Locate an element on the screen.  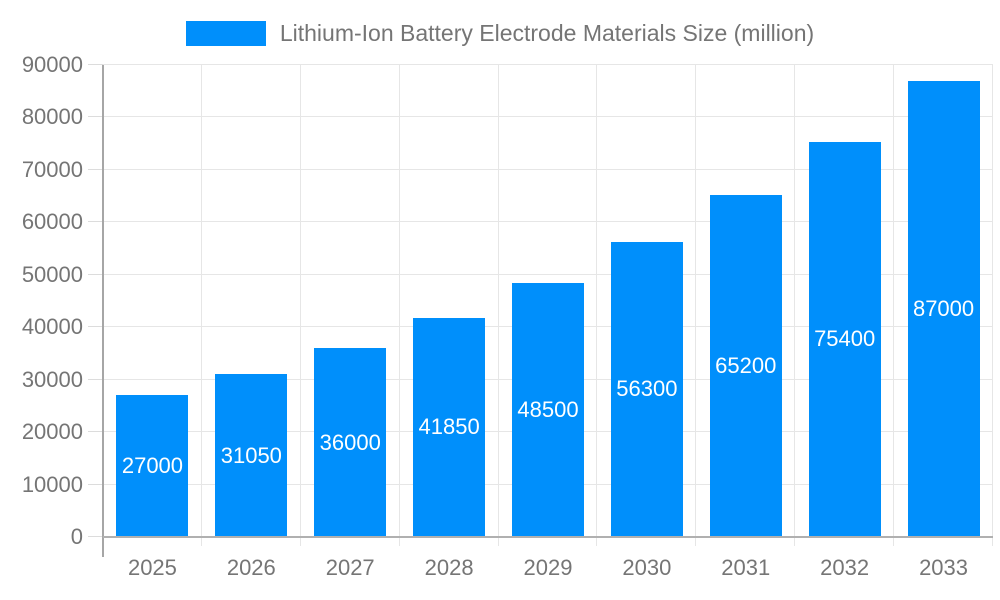
bar-2026: 31050 is located at coordinates (251, 455).